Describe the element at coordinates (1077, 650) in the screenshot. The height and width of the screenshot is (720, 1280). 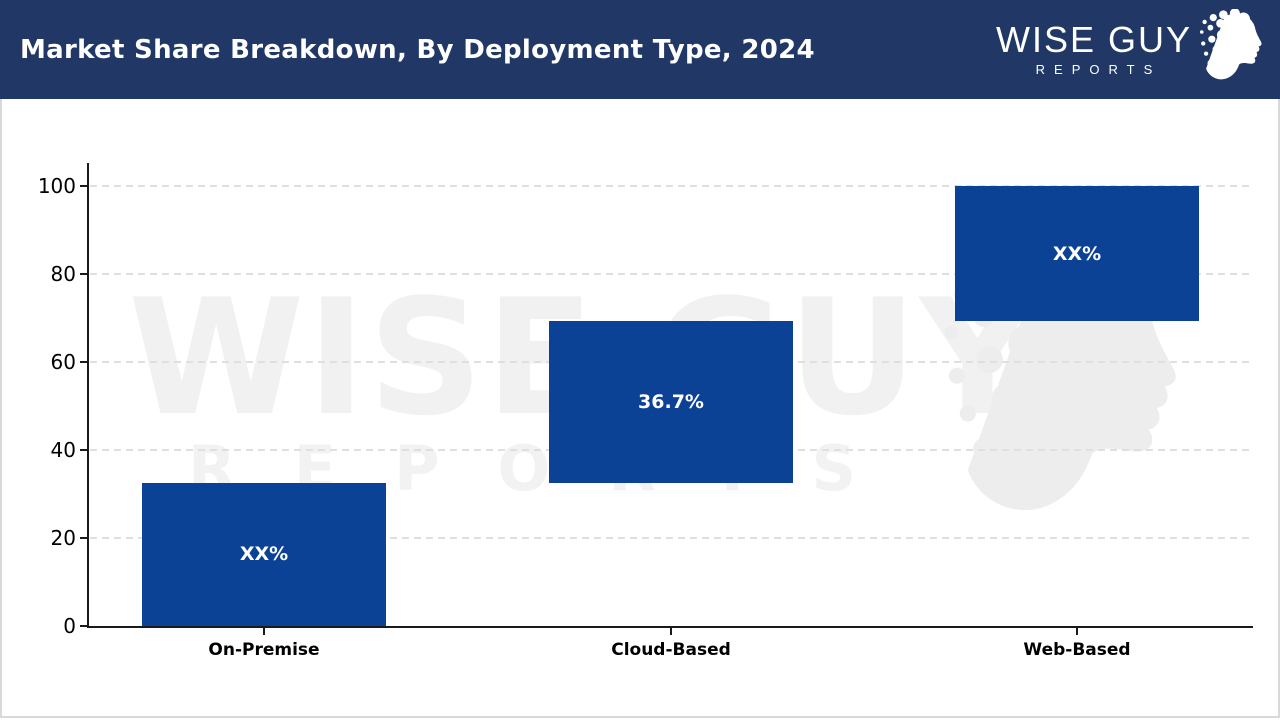
I see `x-tick-label: Web-Based` at that location.